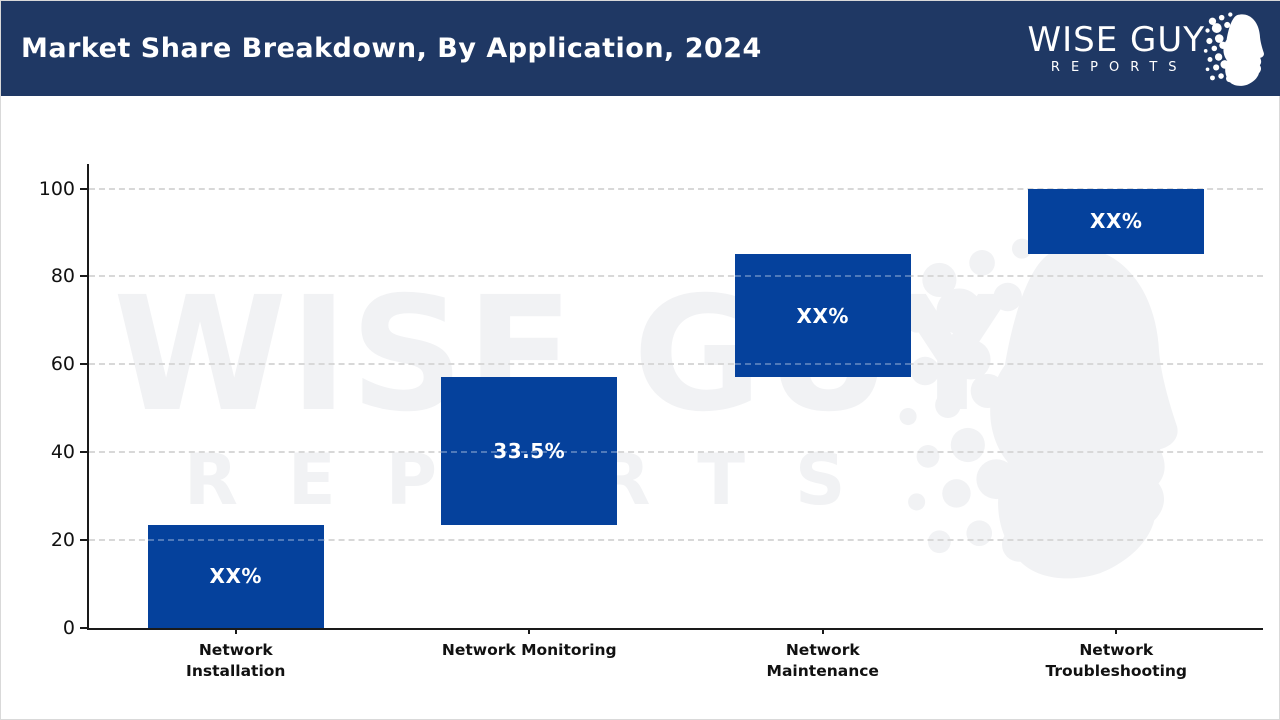 The height and width of the screenshot is (720, 1280). What do you see at coordinates (675, 629) in the screenshot?
I see `x-axis` at bounding box center [675, 629].